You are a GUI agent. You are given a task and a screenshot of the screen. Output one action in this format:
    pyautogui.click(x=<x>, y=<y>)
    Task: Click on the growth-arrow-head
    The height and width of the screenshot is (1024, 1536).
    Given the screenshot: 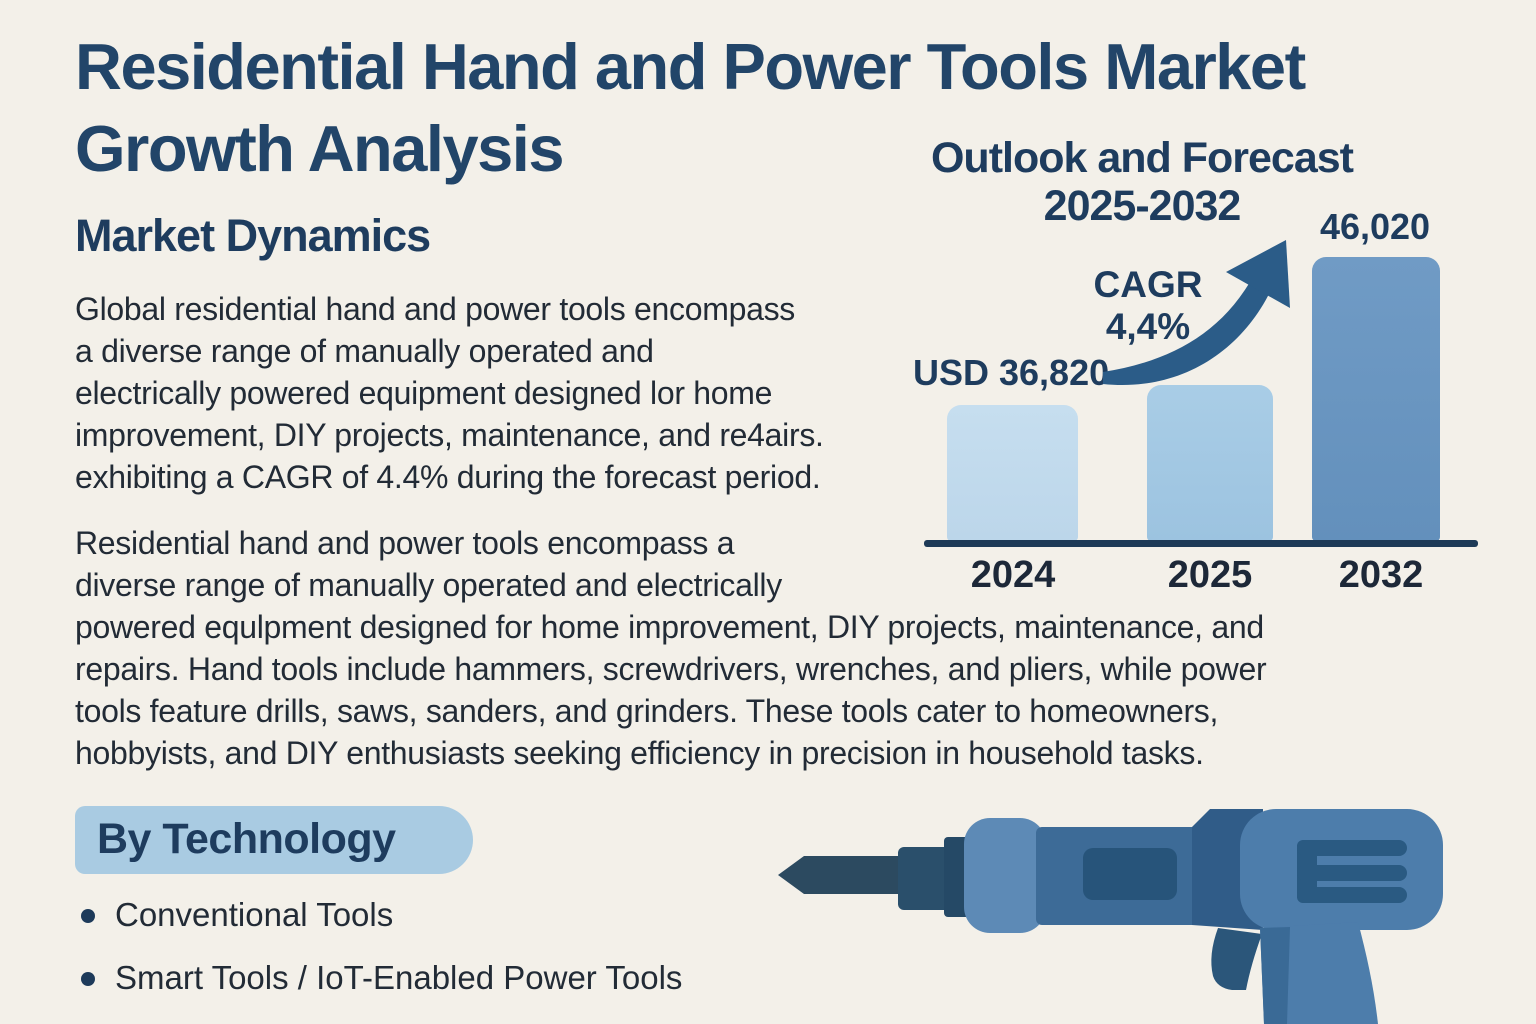 What is the action you would take?
    pyautogui.click(x=1258, y=274)
    